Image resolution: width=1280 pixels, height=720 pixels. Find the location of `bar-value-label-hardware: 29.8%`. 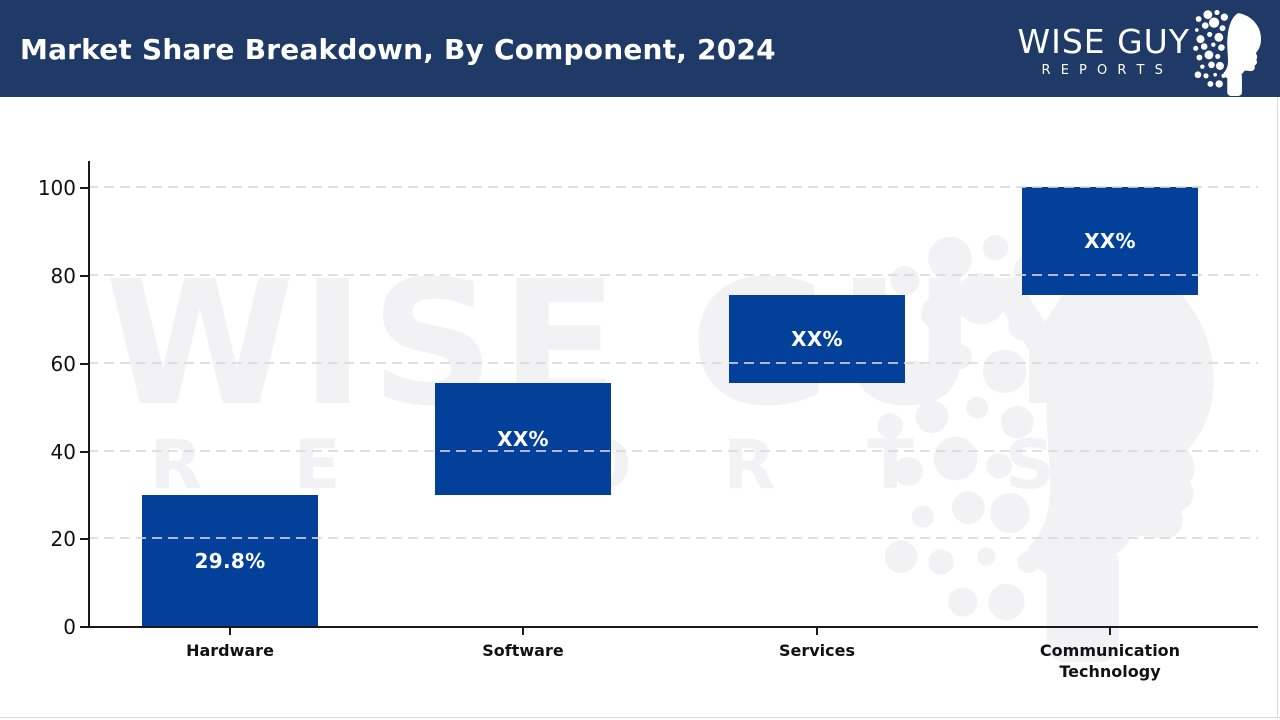

bar-value-label-hardware: 29.8% is located at coordinates (230, 560).